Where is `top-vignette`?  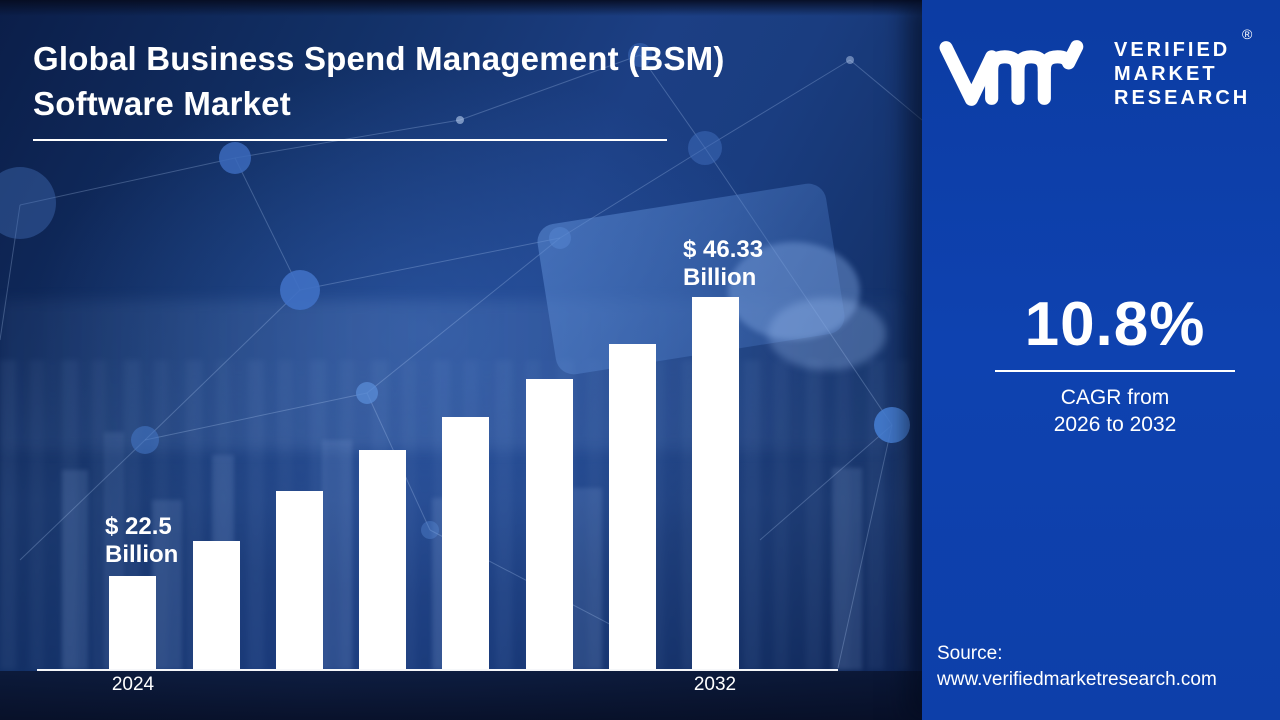
top-vignette is located at coordinates (461, 8).